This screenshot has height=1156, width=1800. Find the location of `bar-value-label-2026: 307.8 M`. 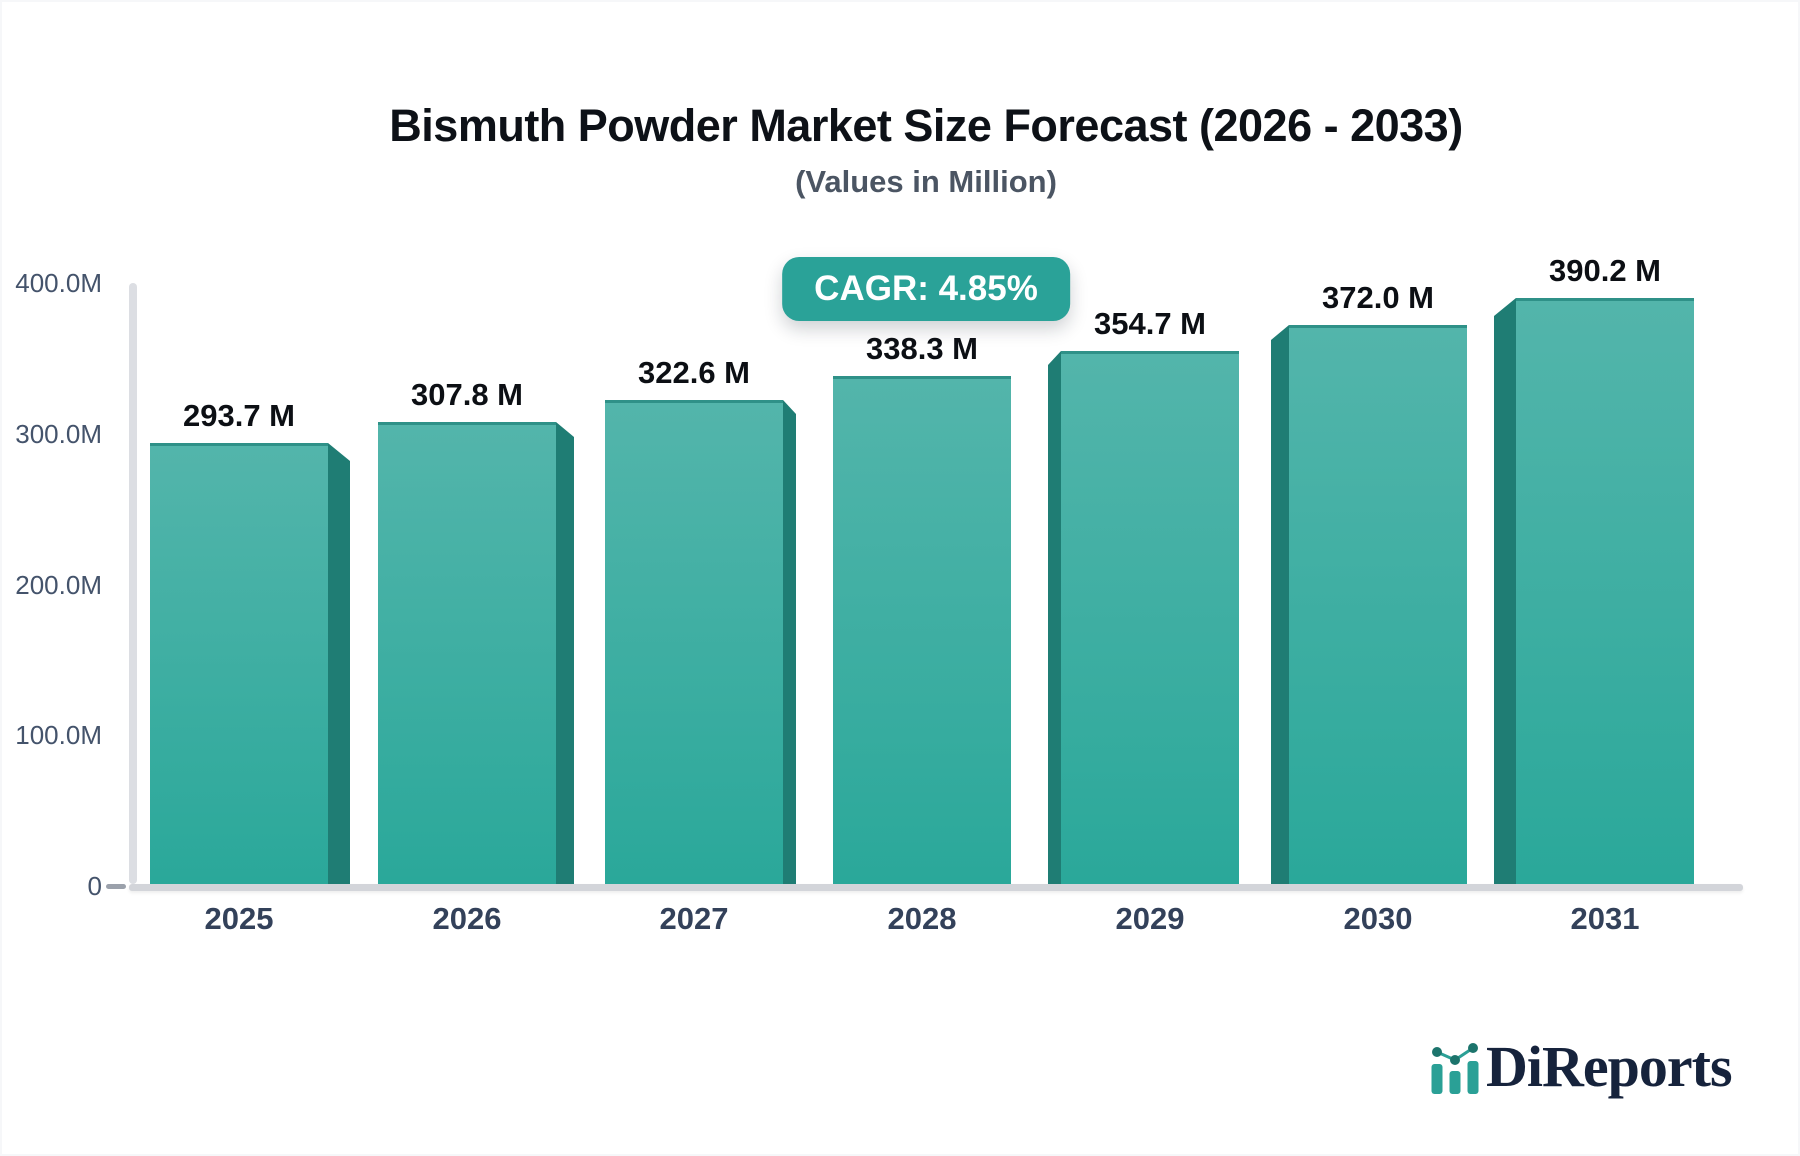

bar-value-label-2026: 307.8 M is located at coordinates (466, 394).